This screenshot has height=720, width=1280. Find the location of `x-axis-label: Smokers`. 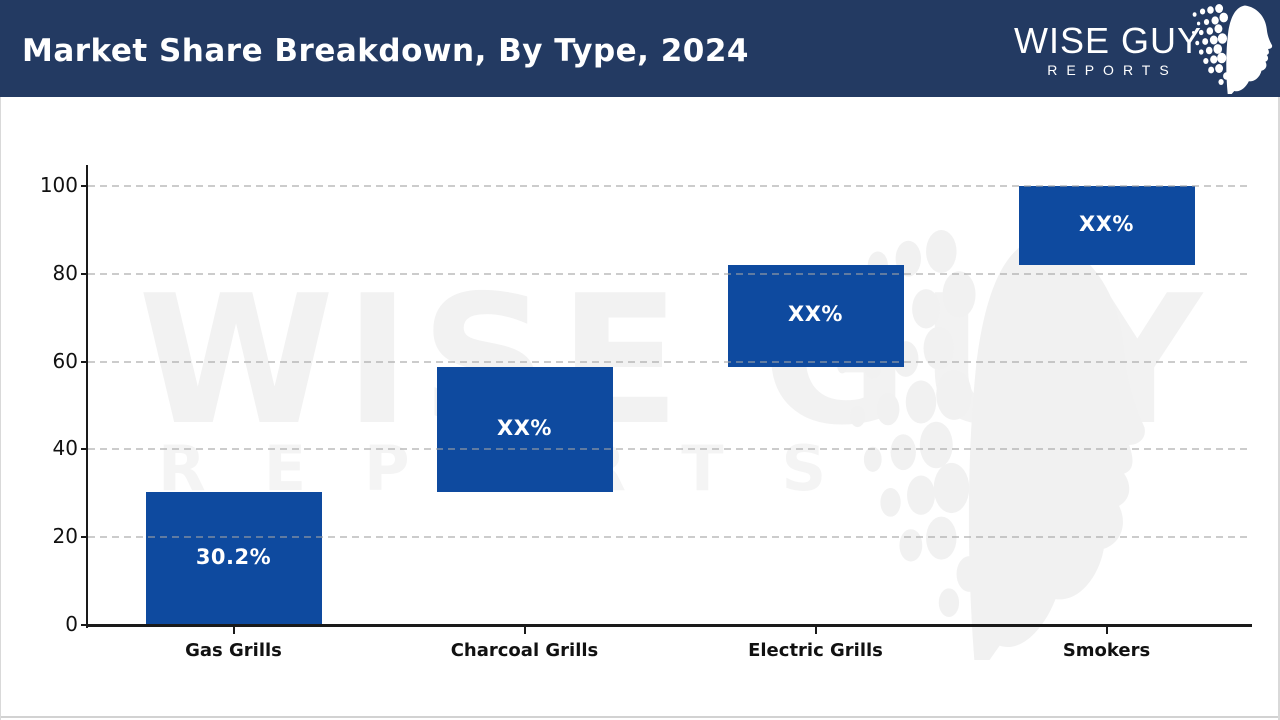

x-axis-label: Smokers is located at coordinates (1106, 650).